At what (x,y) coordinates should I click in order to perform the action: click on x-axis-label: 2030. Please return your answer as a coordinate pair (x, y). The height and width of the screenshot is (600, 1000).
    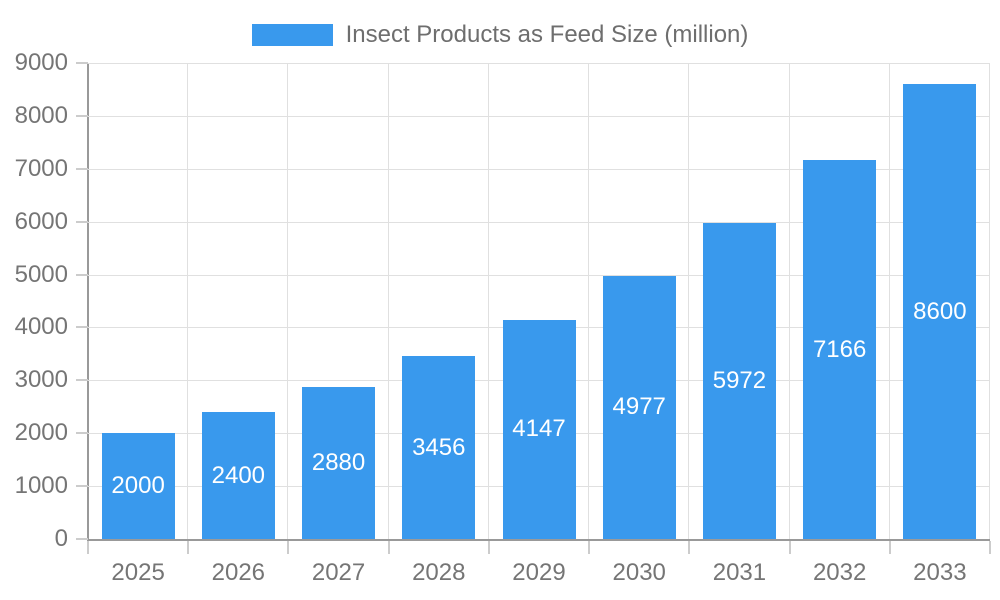
    Looking at the image, I should click on (639, 572).